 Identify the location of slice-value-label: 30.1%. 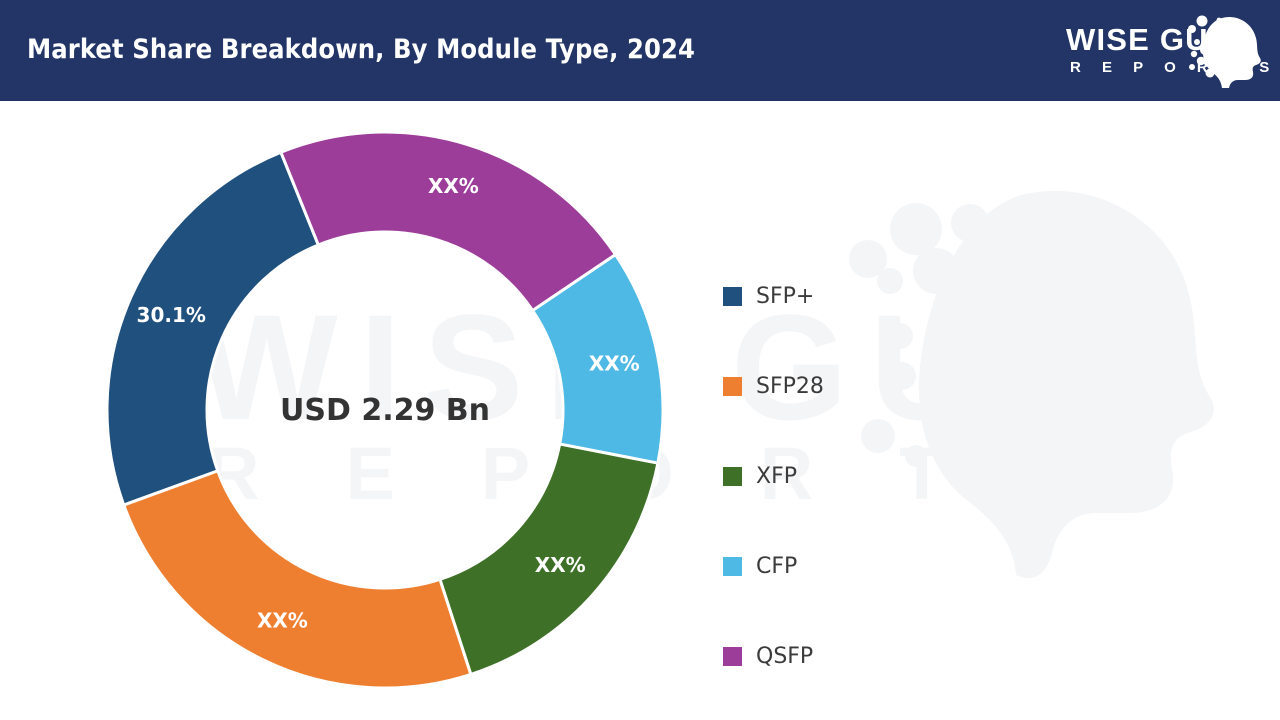
(171, 315).